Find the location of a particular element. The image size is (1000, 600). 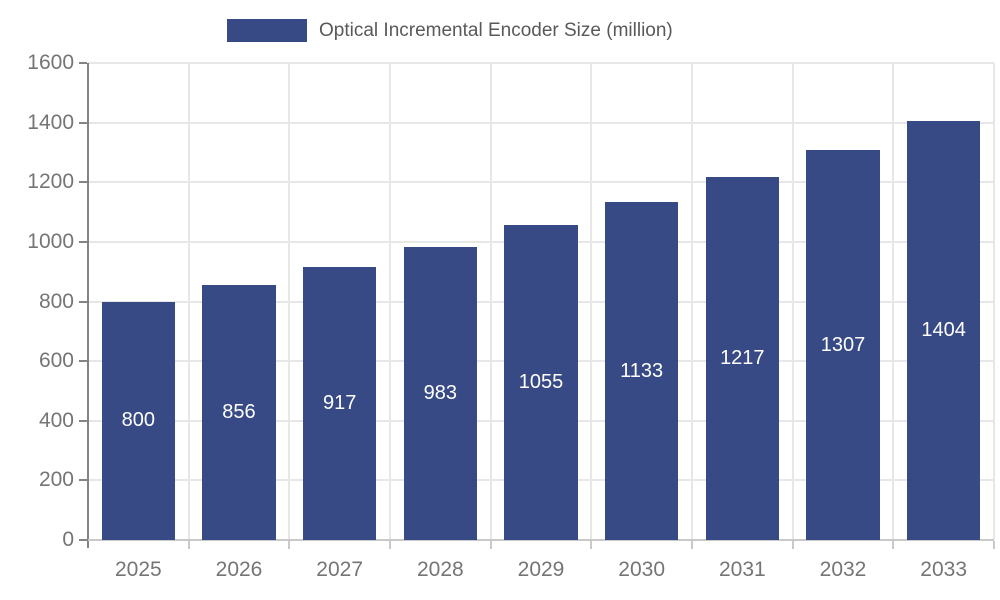

bar-value-label: 1404 is located at coordinates (943, 330).